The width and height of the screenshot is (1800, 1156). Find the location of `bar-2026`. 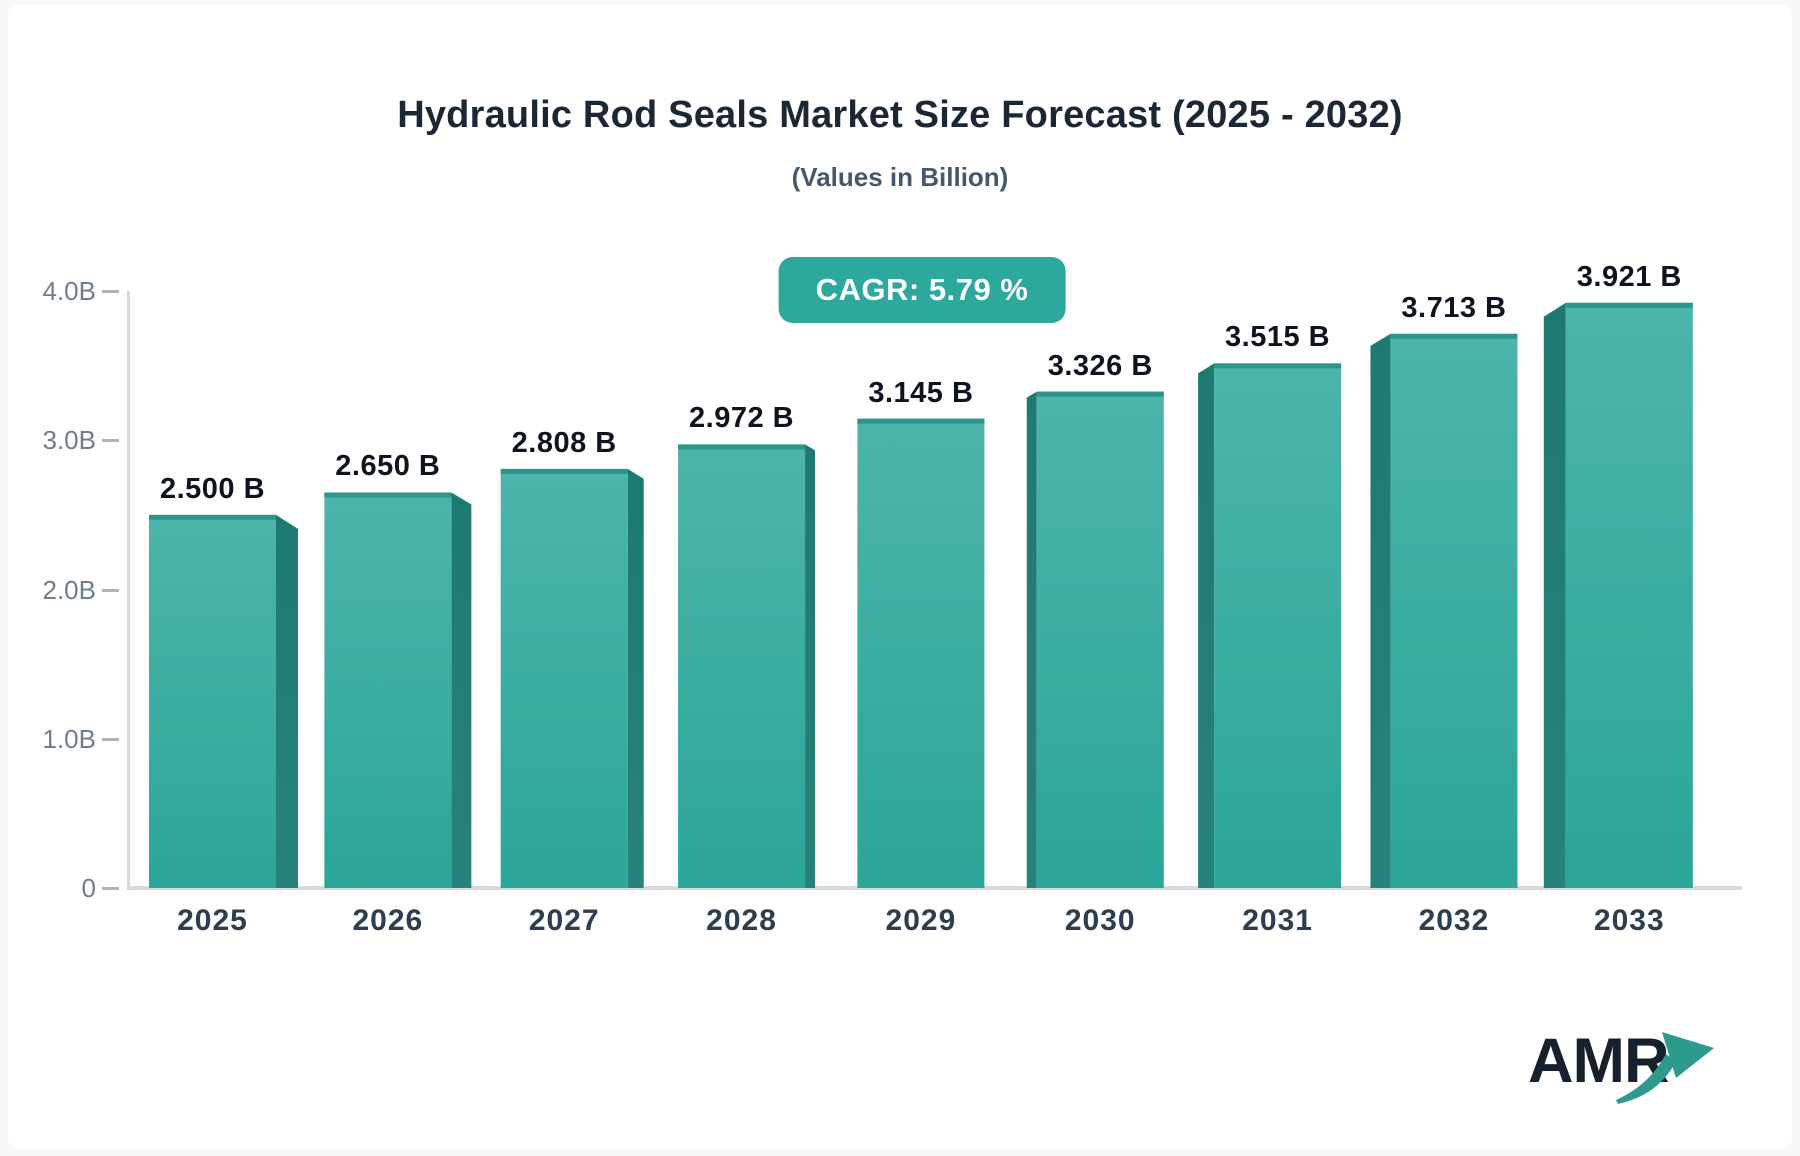

bar-2026 is located at coordinates (398, 690).